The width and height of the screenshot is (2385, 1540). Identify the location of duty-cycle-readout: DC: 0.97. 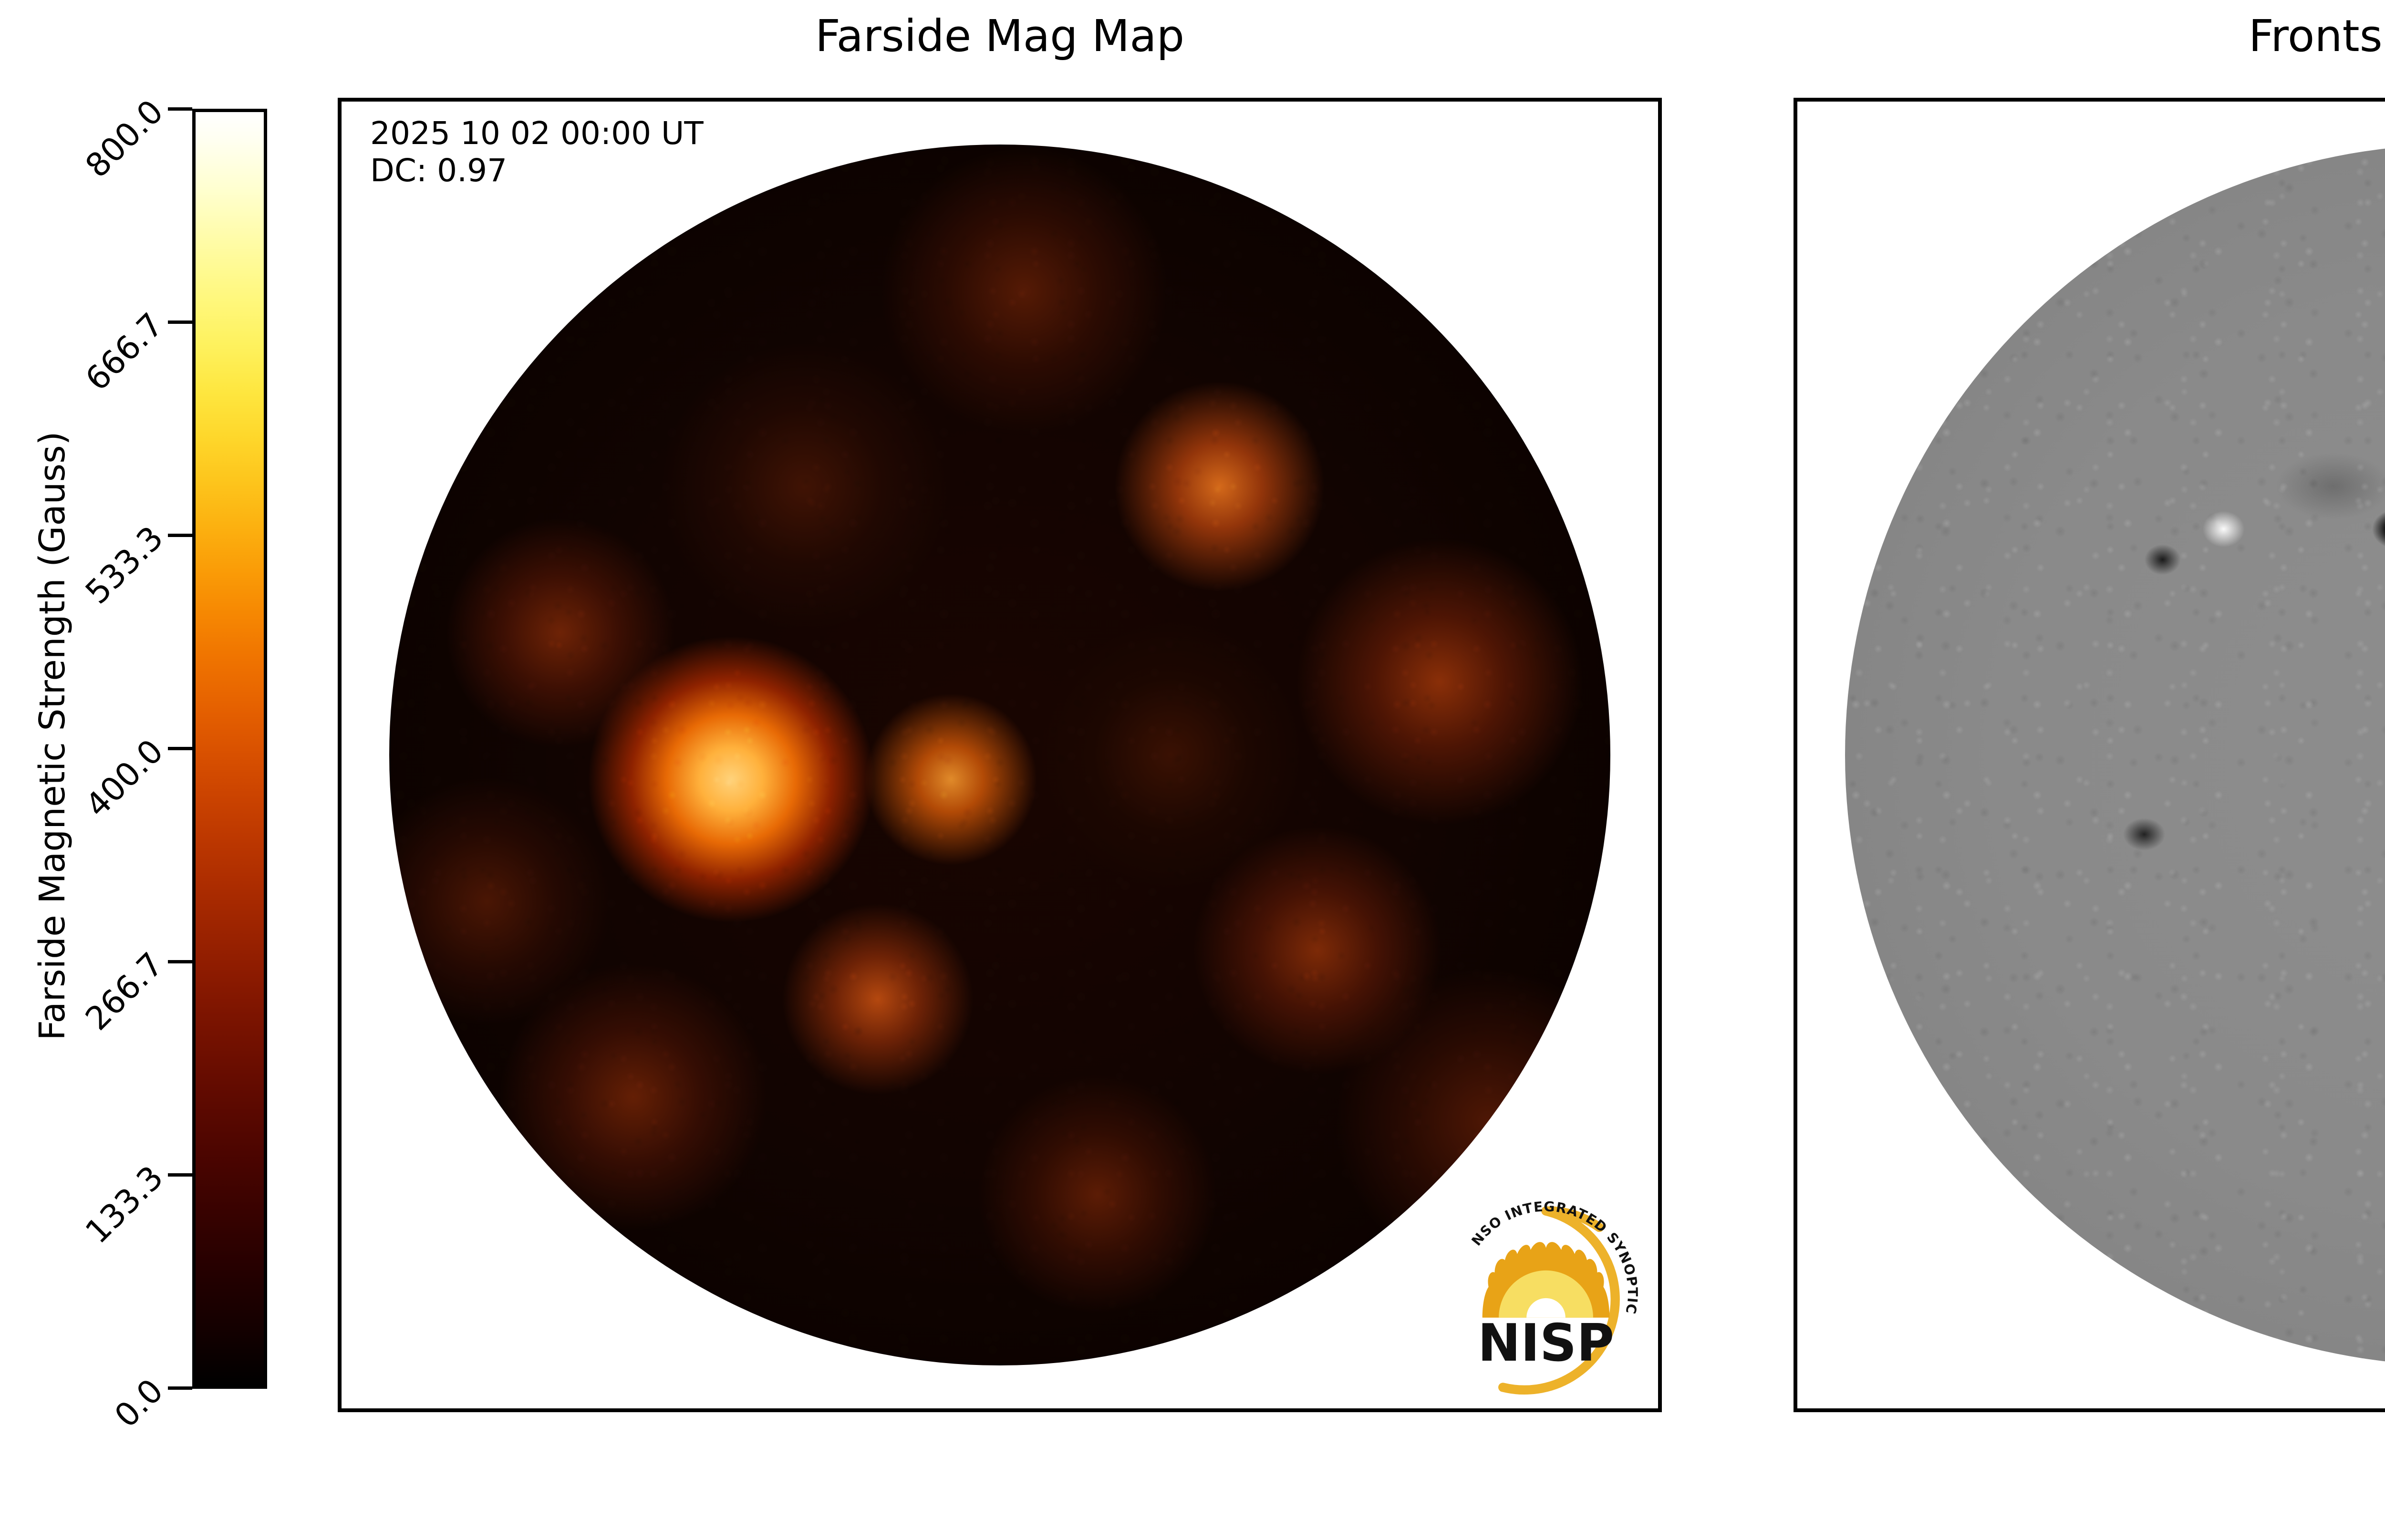
(439, 170).